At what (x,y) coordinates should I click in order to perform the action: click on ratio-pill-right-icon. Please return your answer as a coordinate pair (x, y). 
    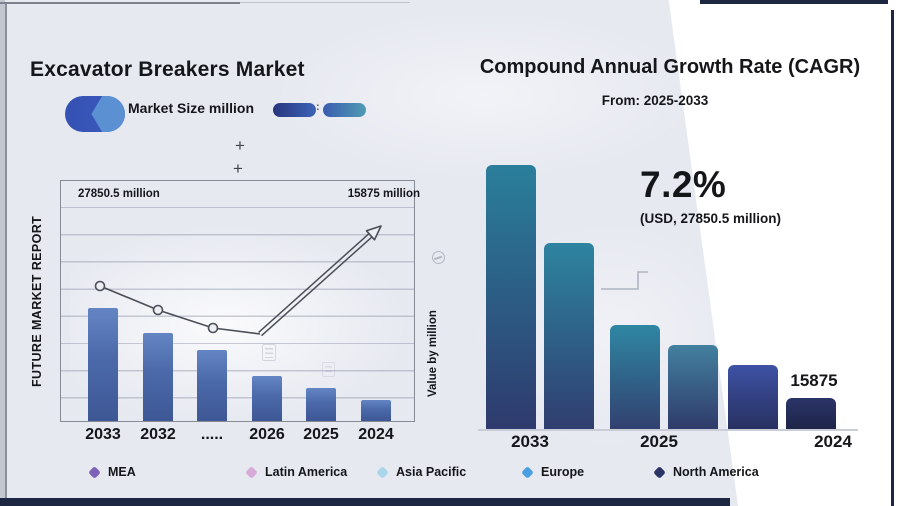
    Looking at the image, I should click on (344, 110).